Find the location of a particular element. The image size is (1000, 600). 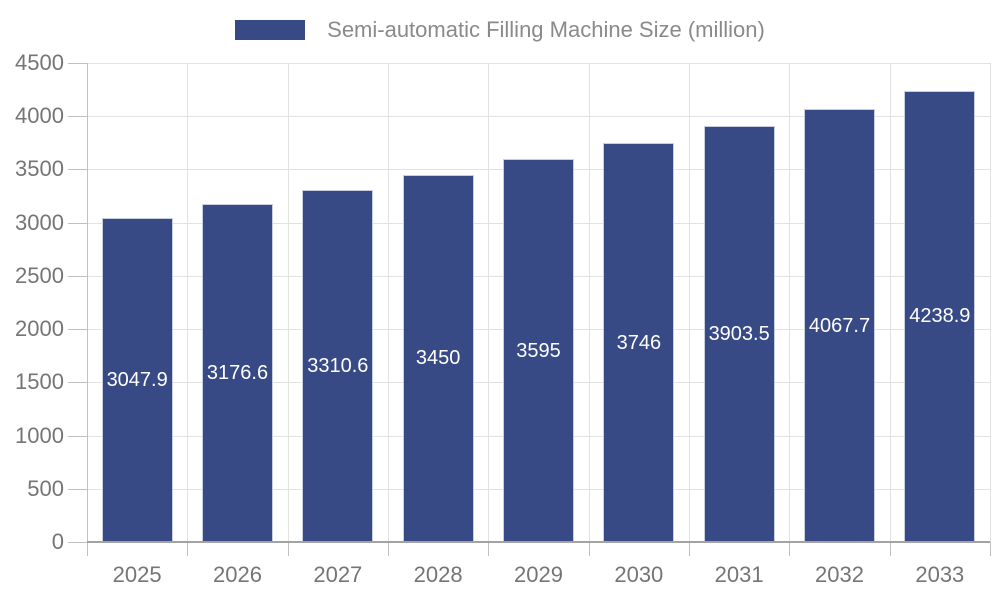

x-tick-label-2025: 2025 is located at coordinates (137, 574).